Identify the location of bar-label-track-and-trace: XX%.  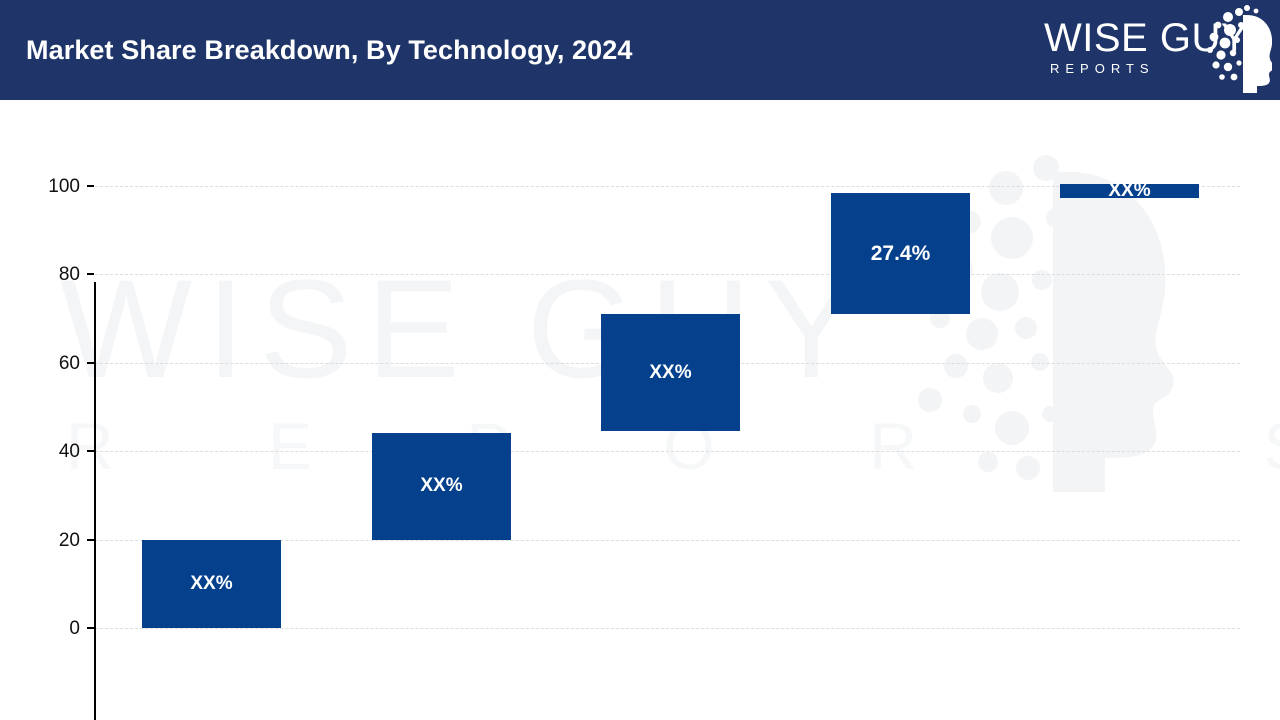
(441, 486).